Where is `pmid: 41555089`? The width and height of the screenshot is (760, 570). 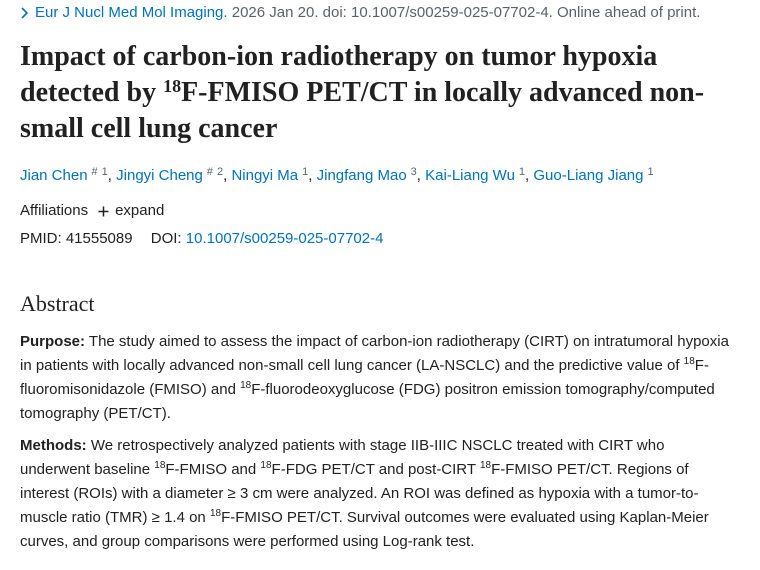 pmid: 41555089 is located at coordinates (99, 238).